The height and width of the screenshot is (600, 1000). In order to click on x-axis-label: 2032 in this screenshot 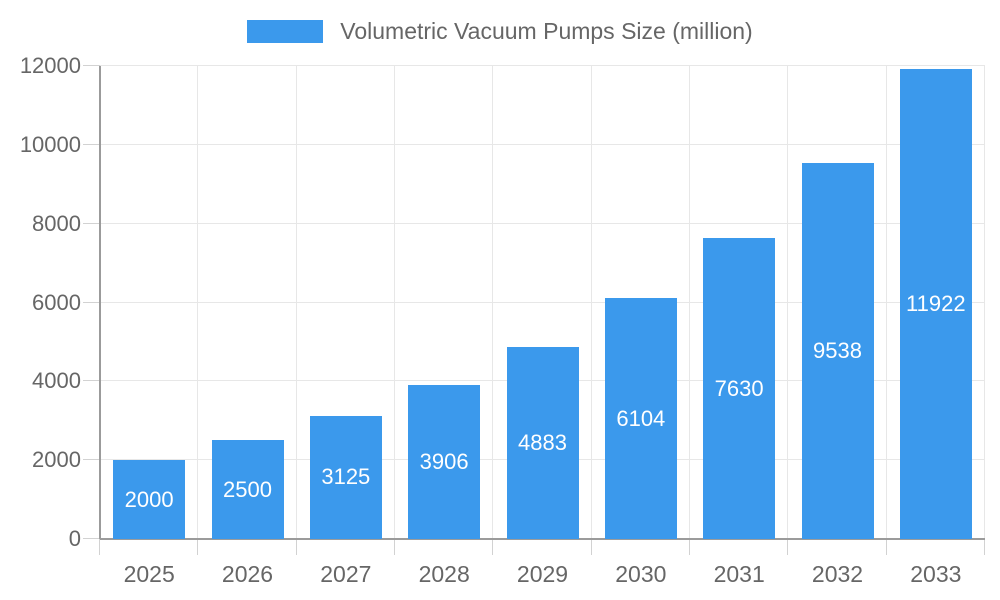, I will do `click(837, 574)`.